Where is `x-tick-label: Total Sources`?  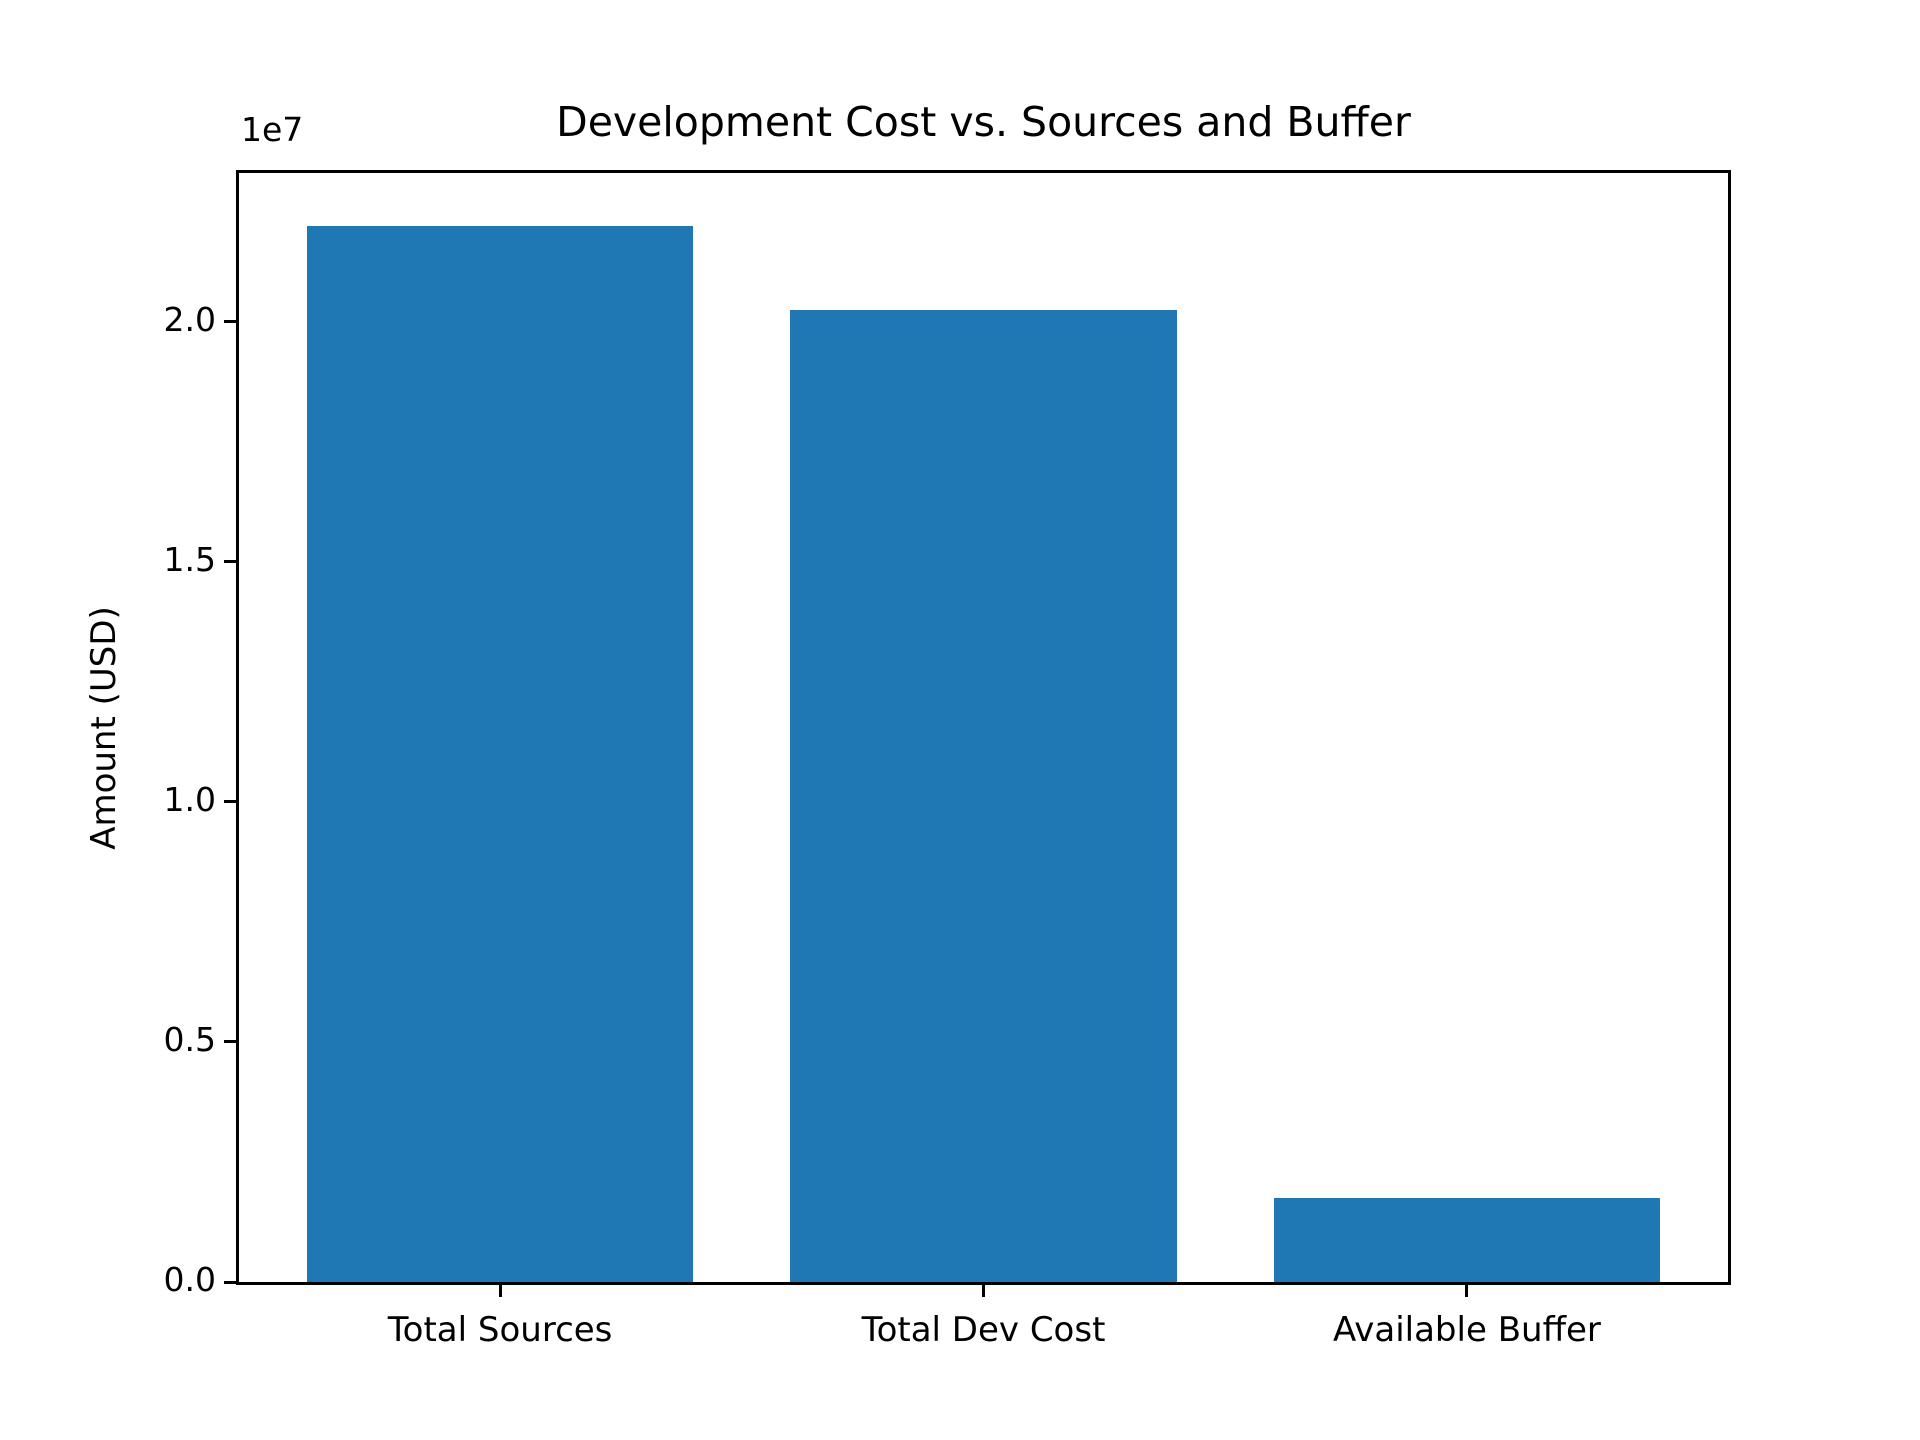
x-tick-label: Total Sources is located at coordinates (500, 1330).